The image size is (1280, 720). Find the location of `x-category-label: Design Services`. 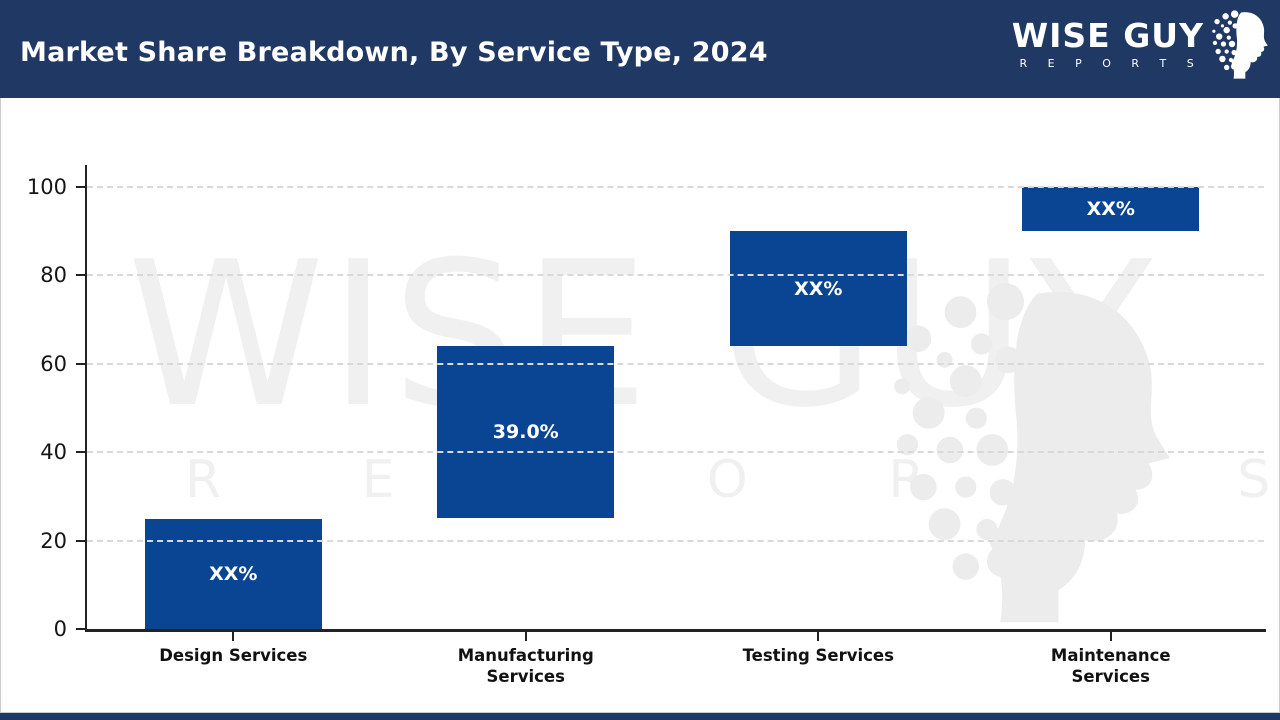

x-category-label: Design Services is located at coordinates (233, 655).